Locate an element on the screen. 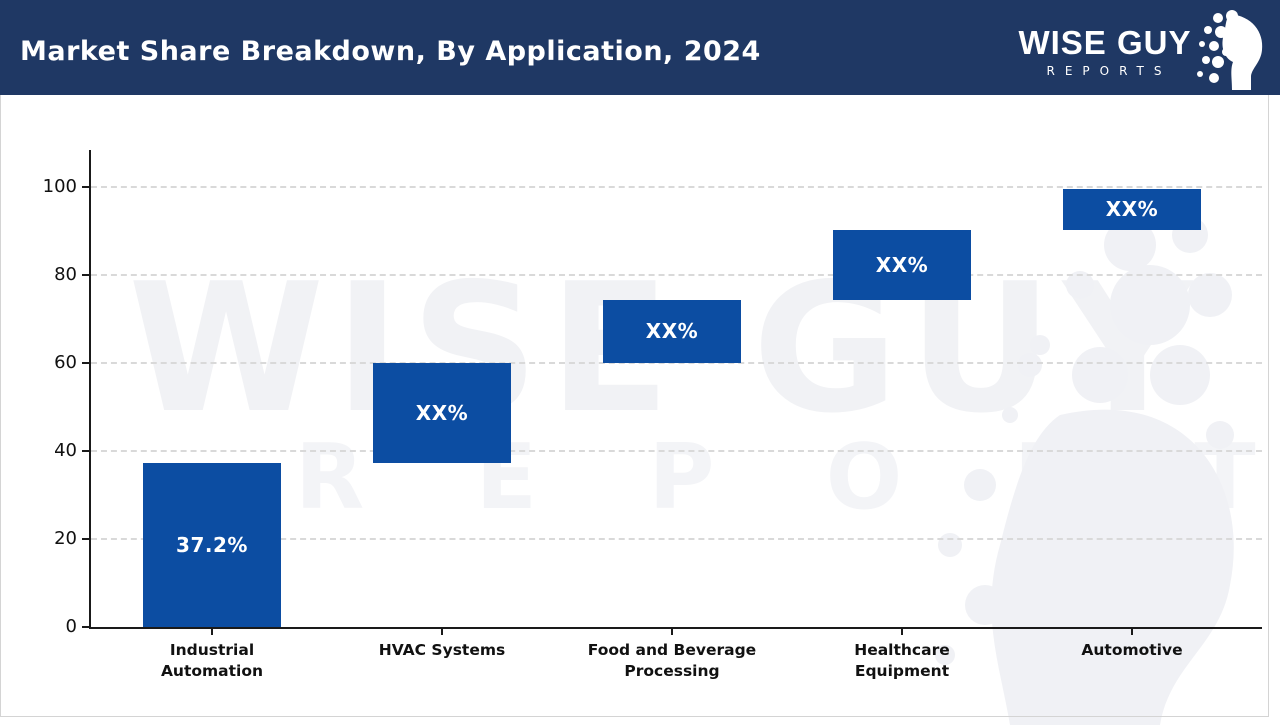  x-category-label-3: Food and Beverage Processing is located at coordinates (672, 660).